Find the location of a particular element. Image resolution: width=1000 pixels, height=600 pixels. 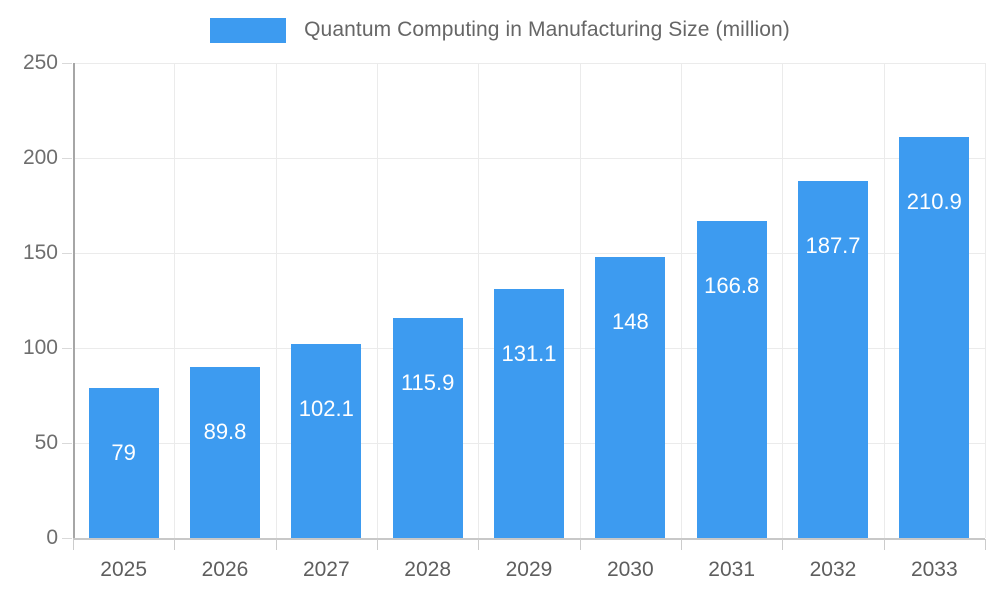

bar: 131.1 is located at coordinates (529, 413).